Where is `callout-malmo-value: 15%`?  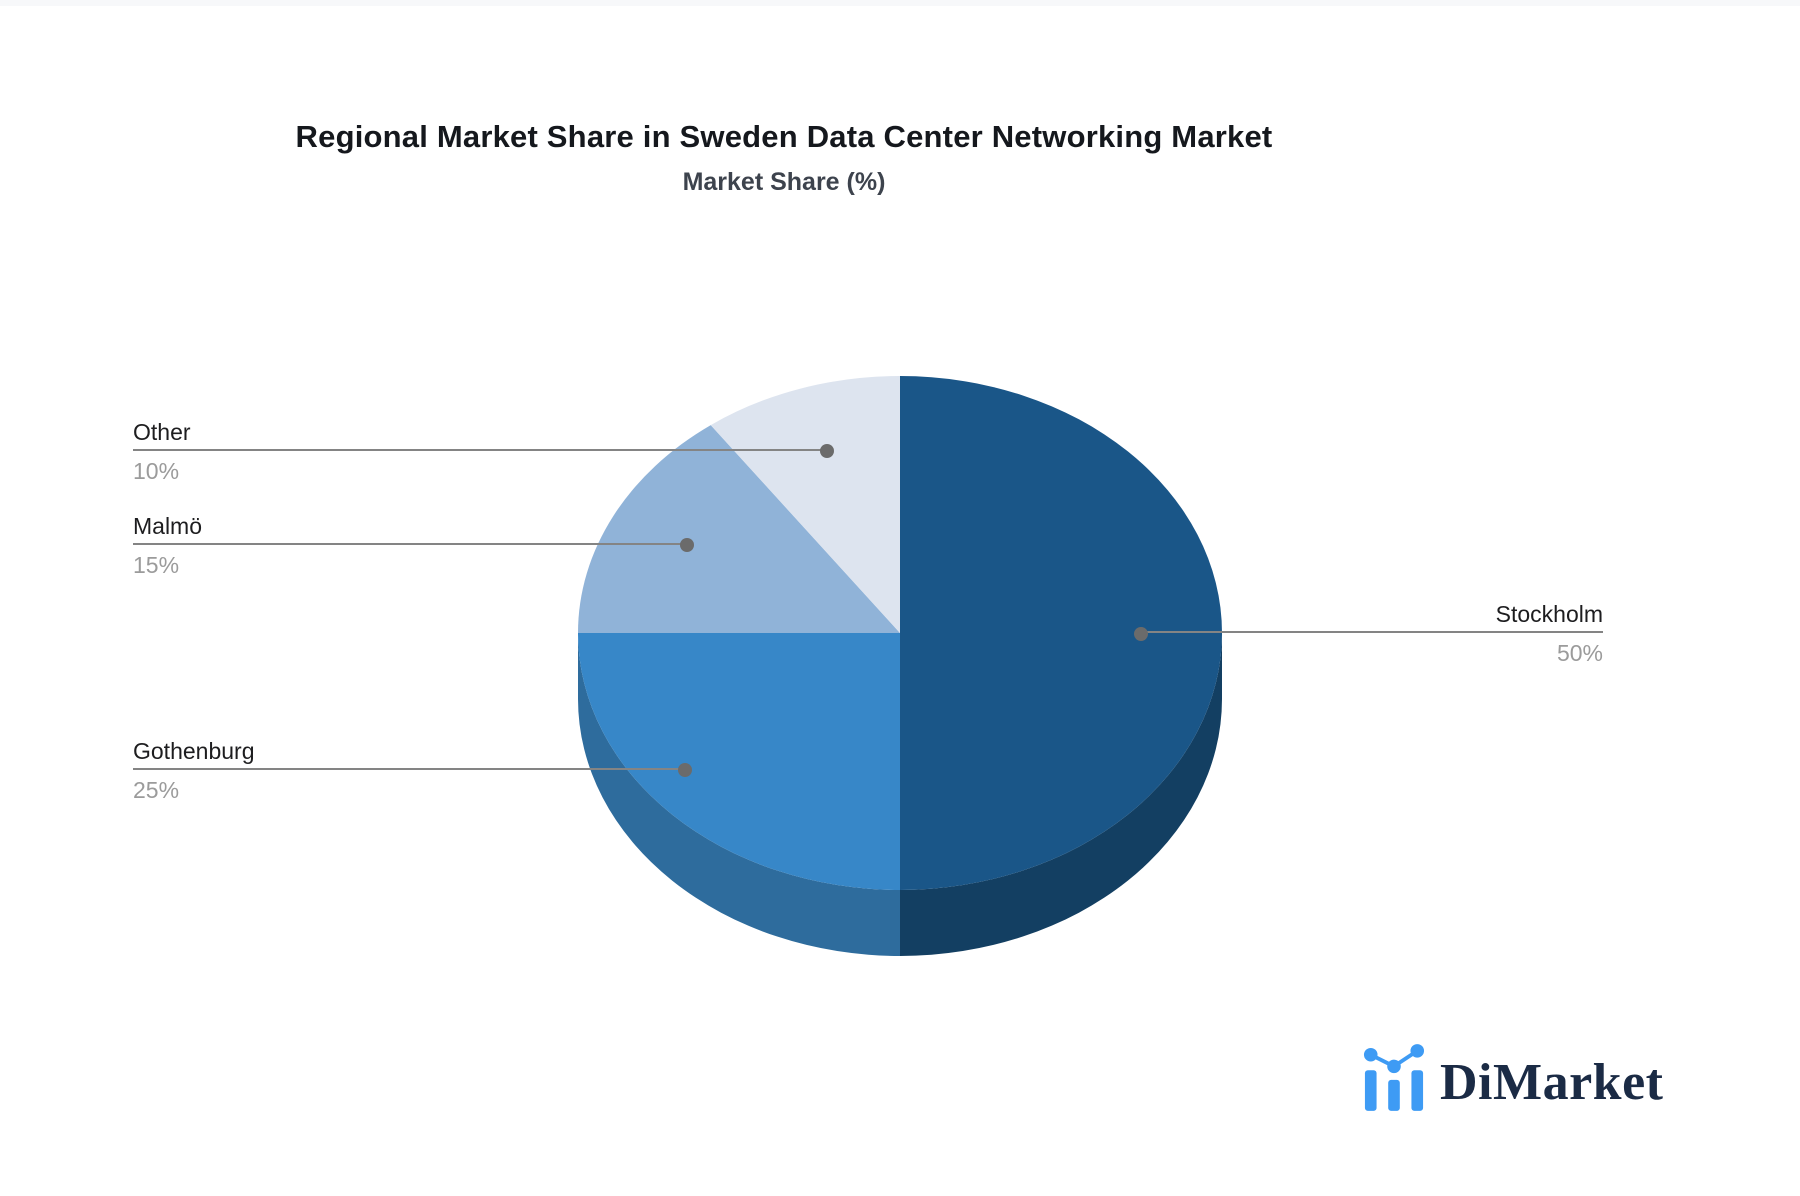 callout-malmo-value: 15% is located at coordinates (156, 565).